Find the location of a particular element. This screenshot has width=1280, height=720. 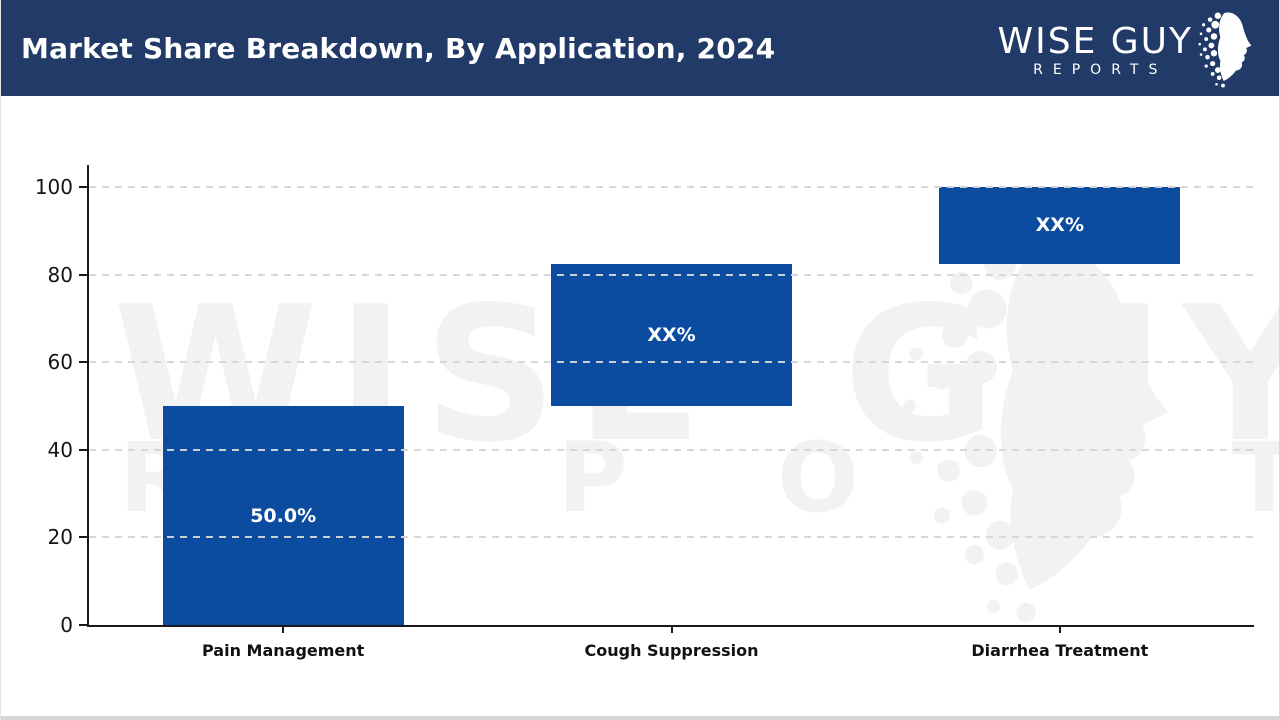

brand-subname: REPORTS is located at coordinates (1100, 69).